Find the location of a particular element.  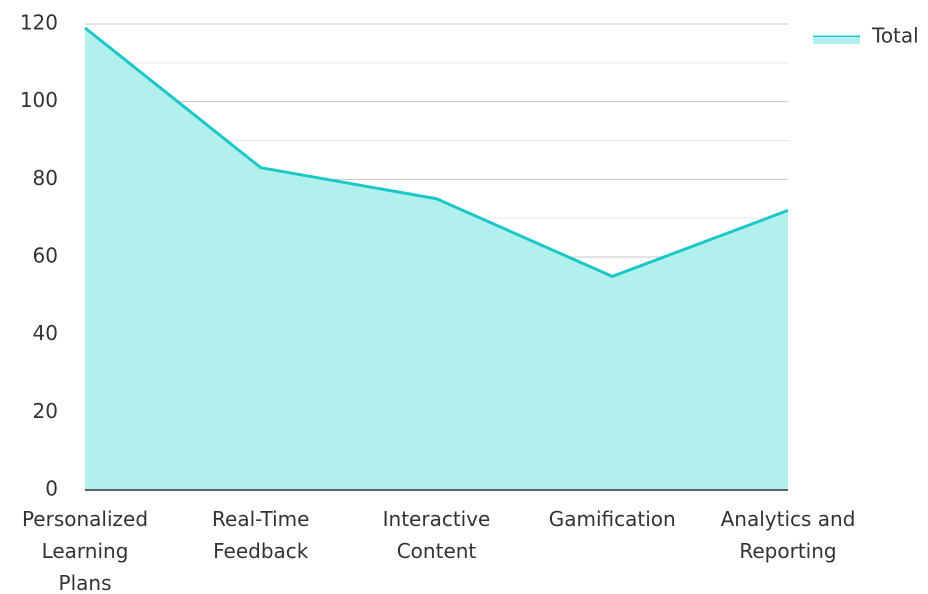

y-tick-label: 100 is located at coordinates (39, 100).